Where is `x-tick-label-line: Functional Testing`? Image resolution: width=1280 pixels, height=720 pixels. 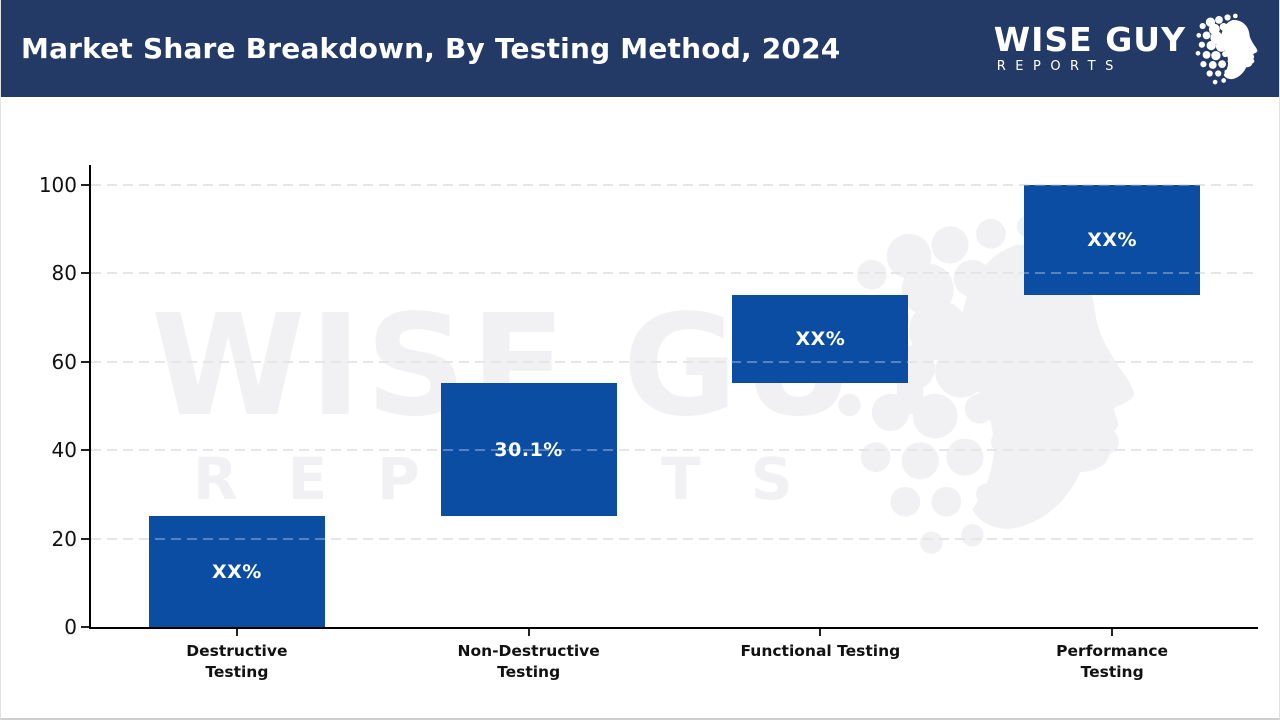
x-tick-label-line: Functional Testing is located at coordinates (820, 651).